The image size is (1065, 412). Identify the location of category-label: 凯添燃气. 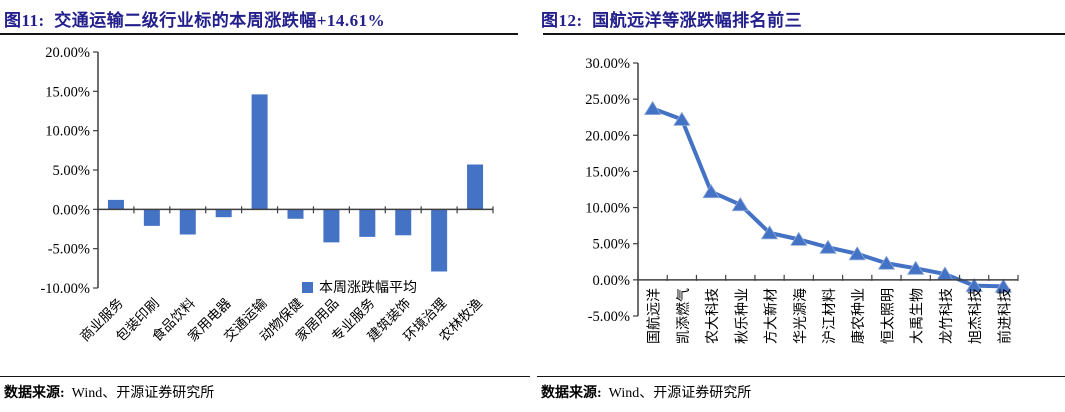
(683, 316).